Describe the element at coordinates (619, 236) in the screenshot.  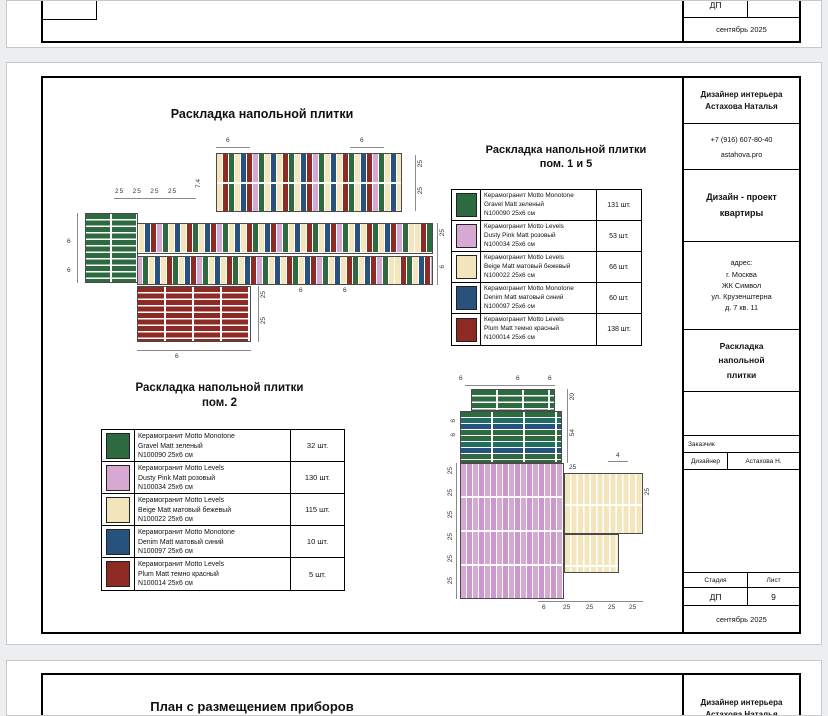
I see `tile-count: 53 шт.` at that location.